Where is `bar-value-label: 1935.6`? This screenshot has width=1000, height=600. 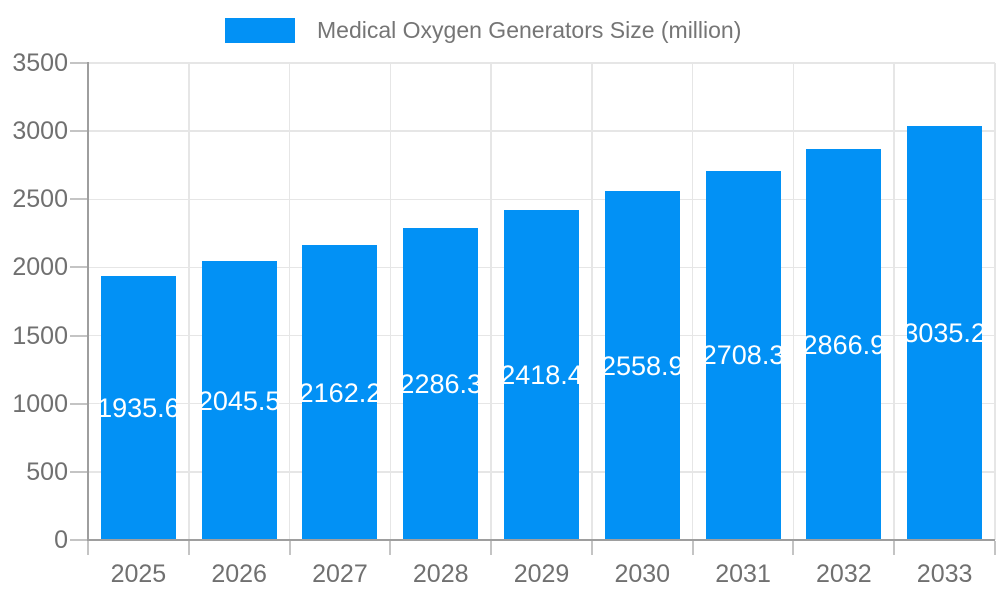 bar-value-label: 1935.6 is located at coordinates (138, 408).